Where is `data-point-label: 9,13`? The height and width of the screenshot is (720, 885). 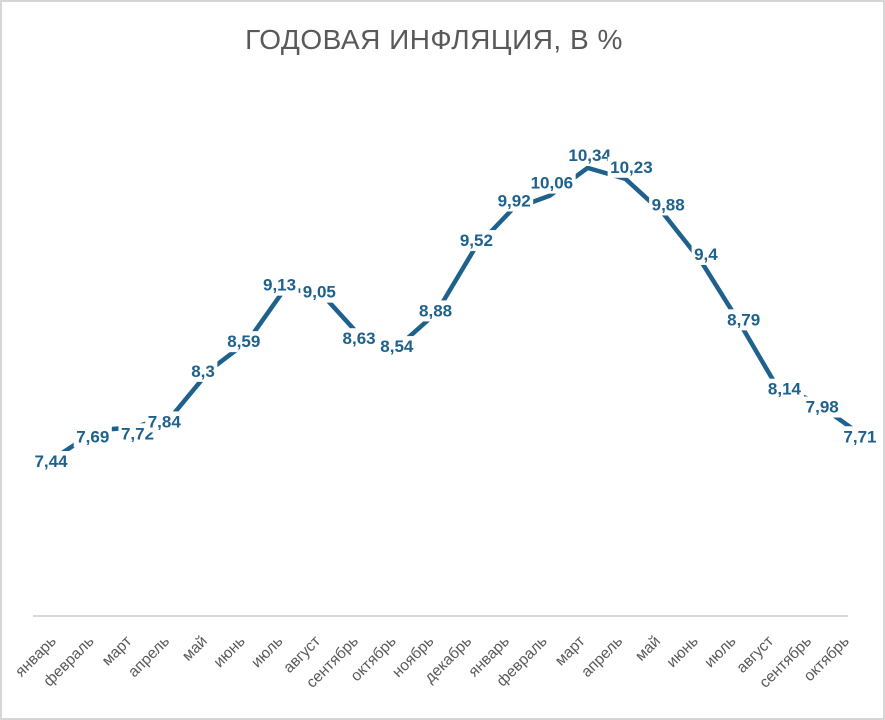 data-point-label: 9,13 is located at coordinates (279, 285).